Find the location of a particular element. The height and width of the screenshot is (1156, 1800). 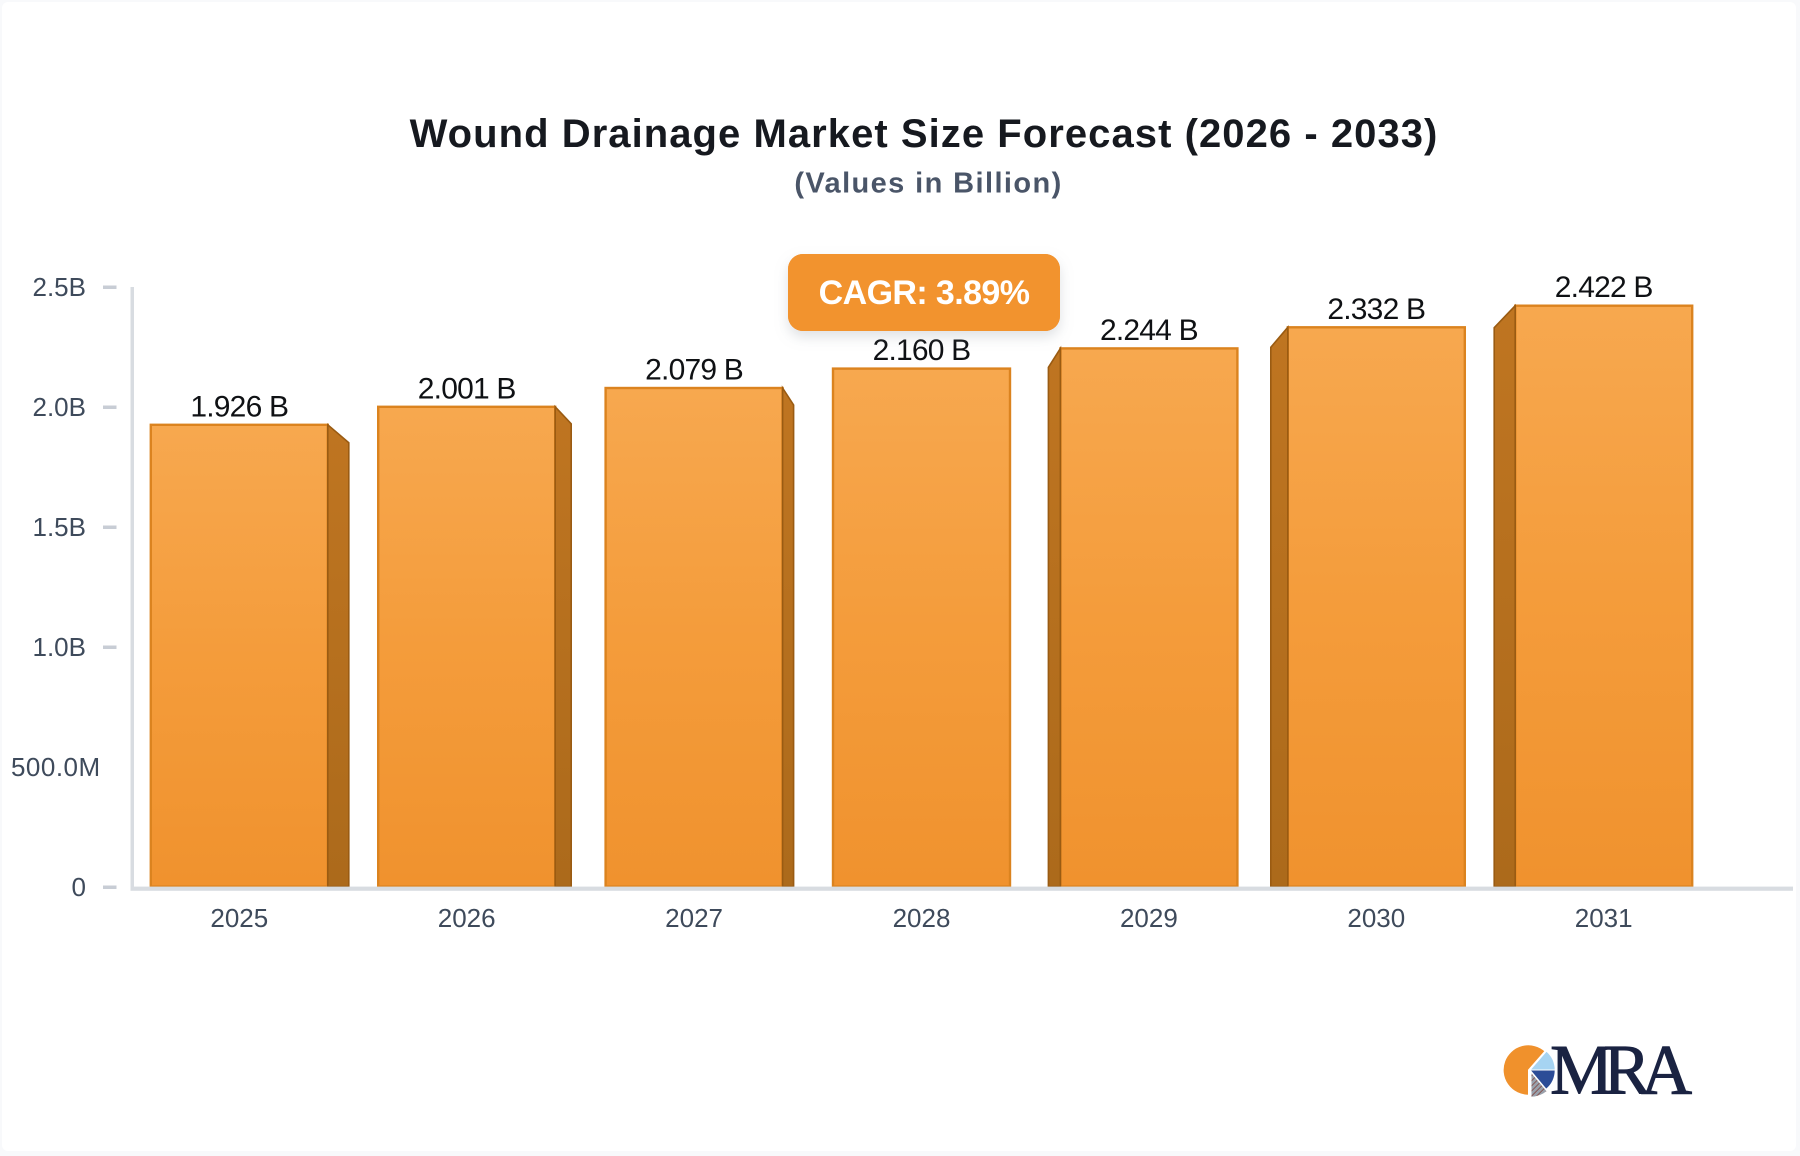

svg-text: 2.244 B is located at coordinates (1149, 330).